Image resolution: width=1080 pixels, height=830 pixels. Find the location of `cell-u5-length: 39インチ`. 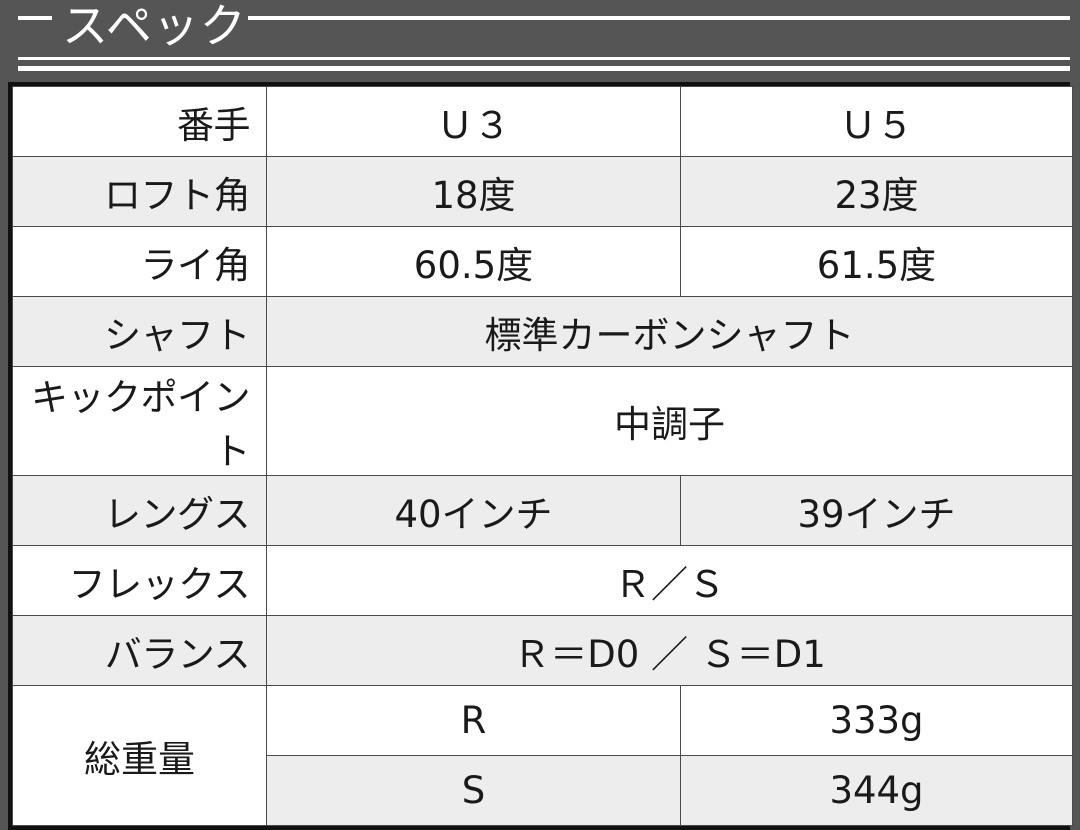

cell-u5-length: 39インチ is located at coordinates (876, 510).